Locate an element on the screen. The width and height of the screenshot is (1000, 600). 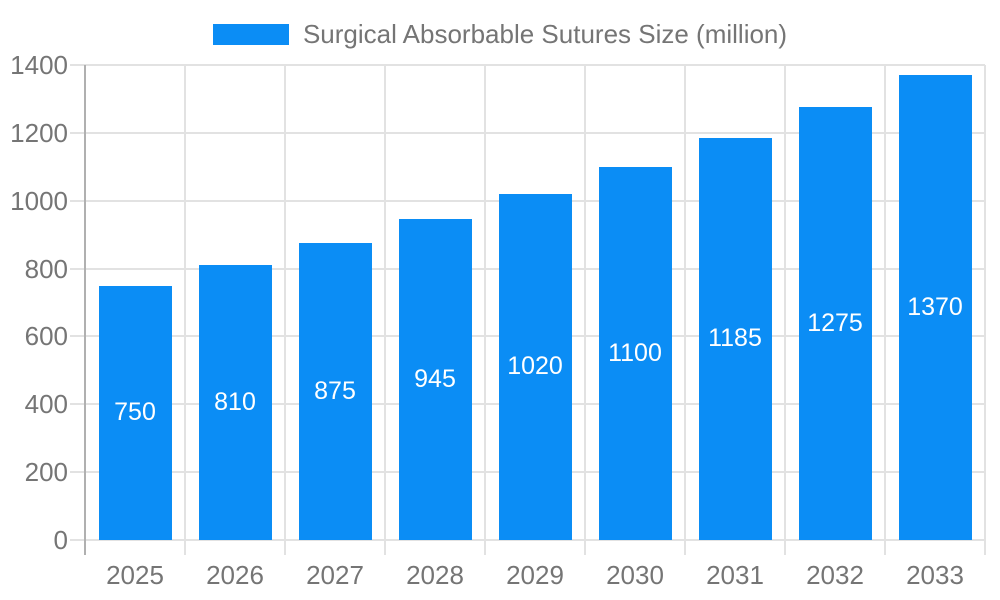
x-axis-tick-label: 2033 is located at coordinates (935, 575).